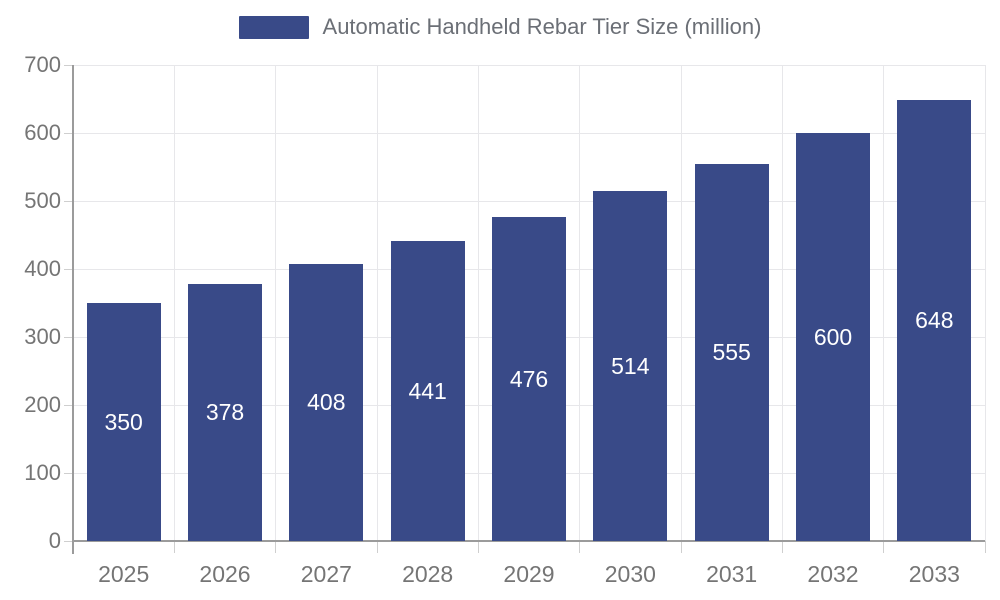 The height and width of the screenshot is (600, 1000). Describe the element at coordinates (326, 574) in the screenshot. I see `x-tick-label: 2027` at that location.